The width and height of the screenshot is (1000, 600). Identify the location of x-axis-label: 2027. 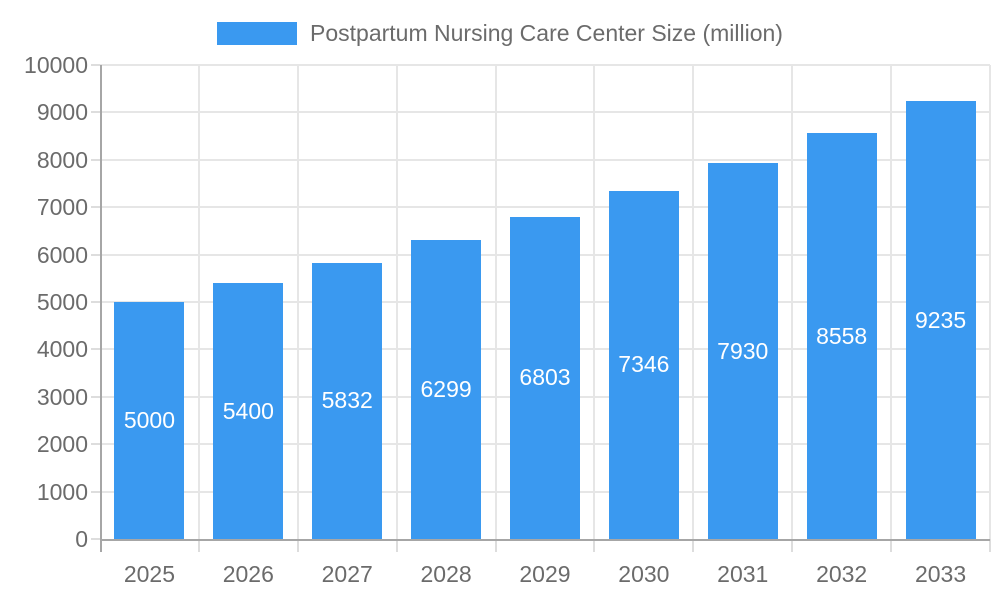
(347, 574).